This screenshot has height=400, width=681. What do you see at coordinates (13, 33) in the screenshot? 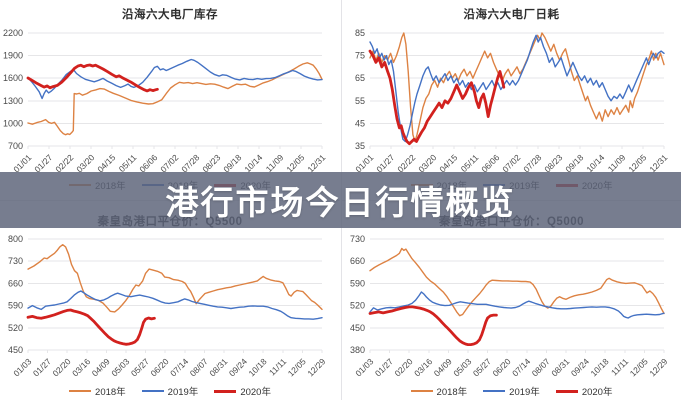
I see `svg-text: 2200` at bounding box center [13, 33].